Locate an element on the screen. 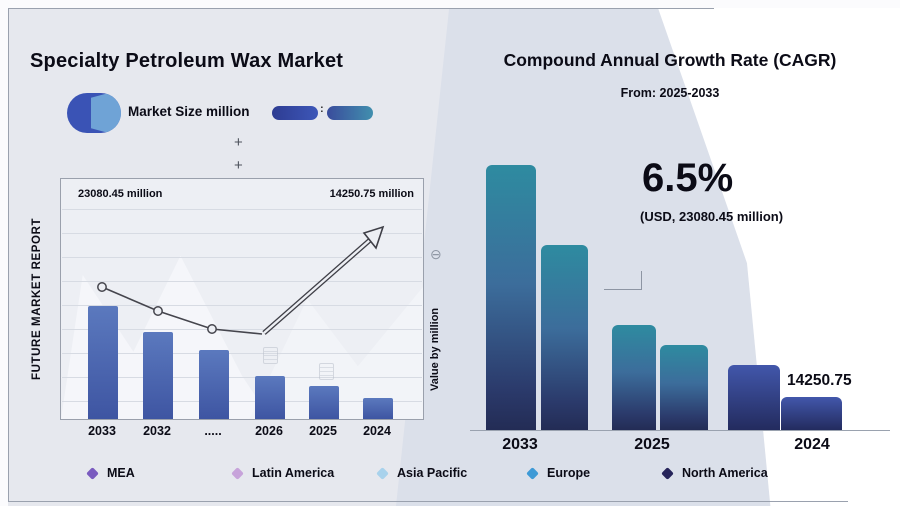 This screenshot has height=506, width=900. frame-border-bottom is located at coordinates (428, 501).